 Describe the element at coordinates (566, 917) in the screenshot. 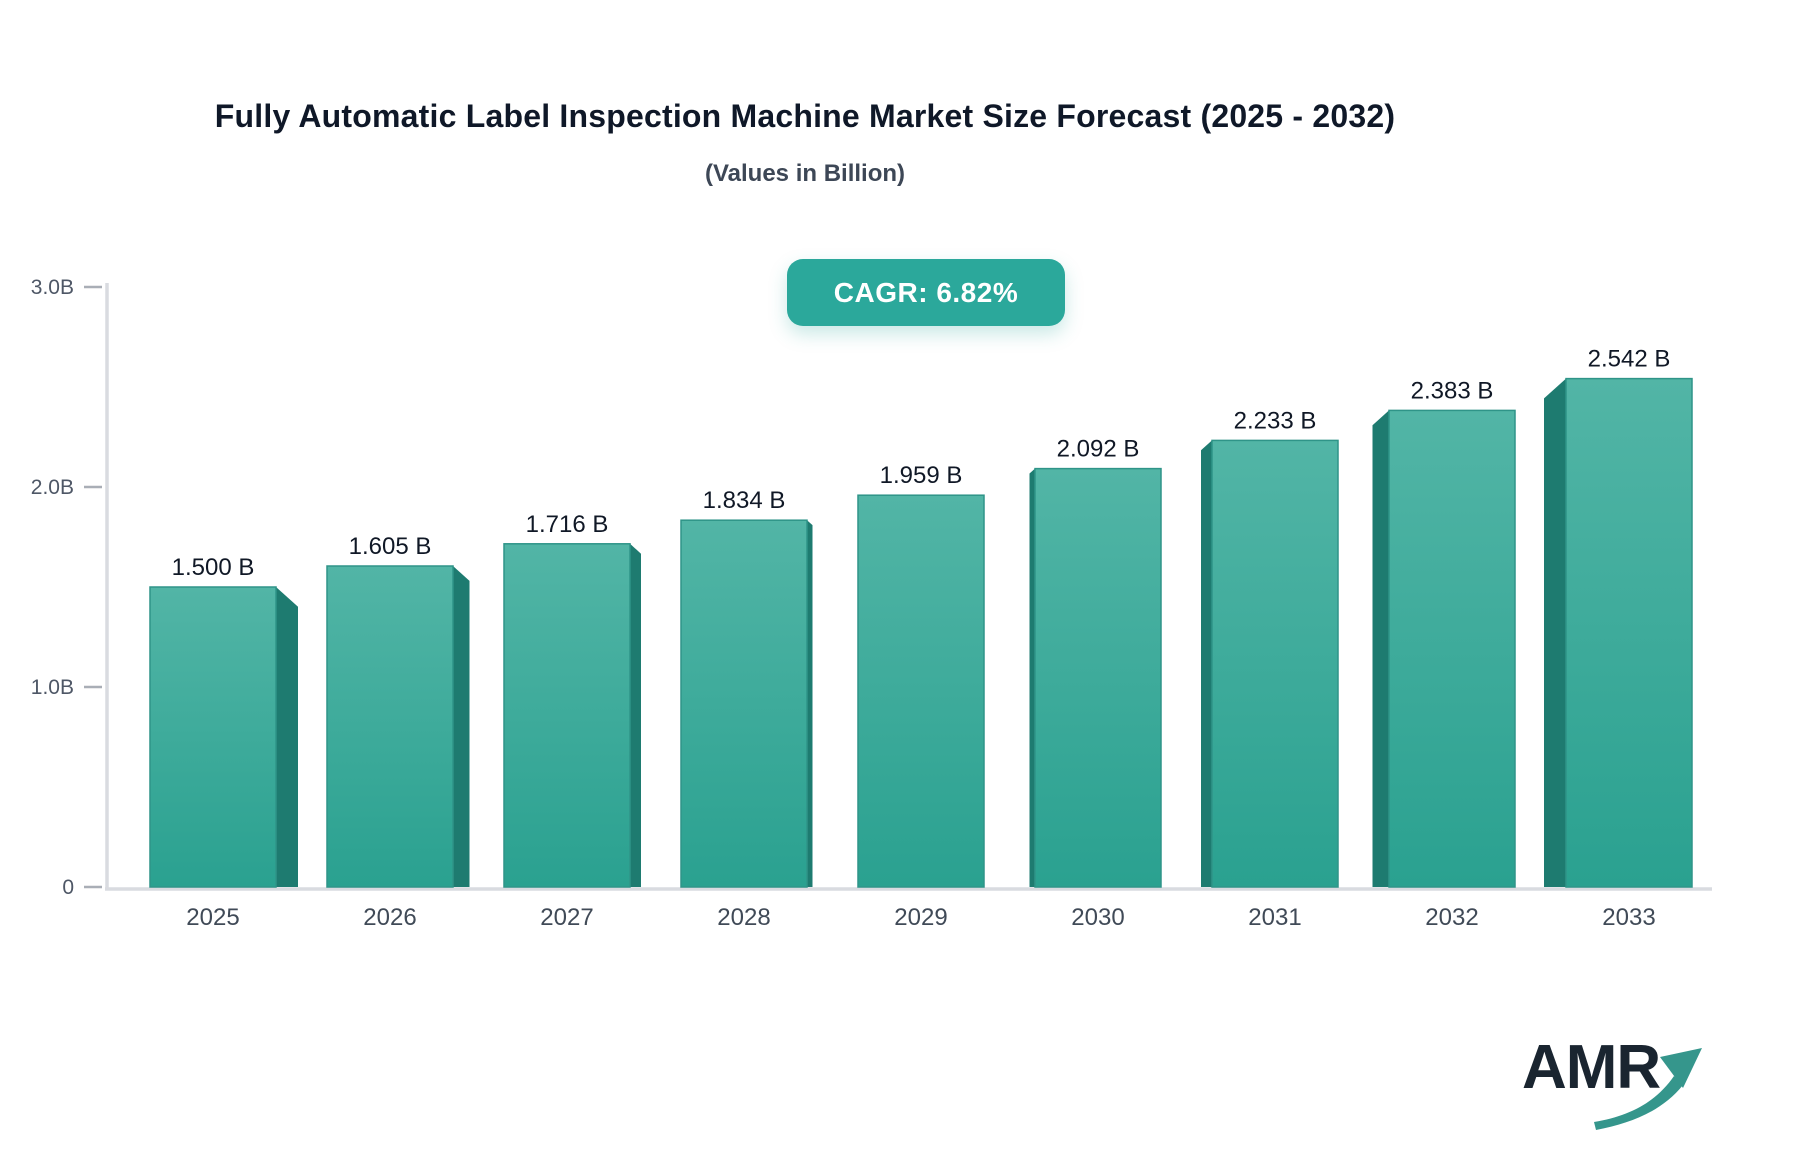

I see `x-axis-label: 2027` at that location.